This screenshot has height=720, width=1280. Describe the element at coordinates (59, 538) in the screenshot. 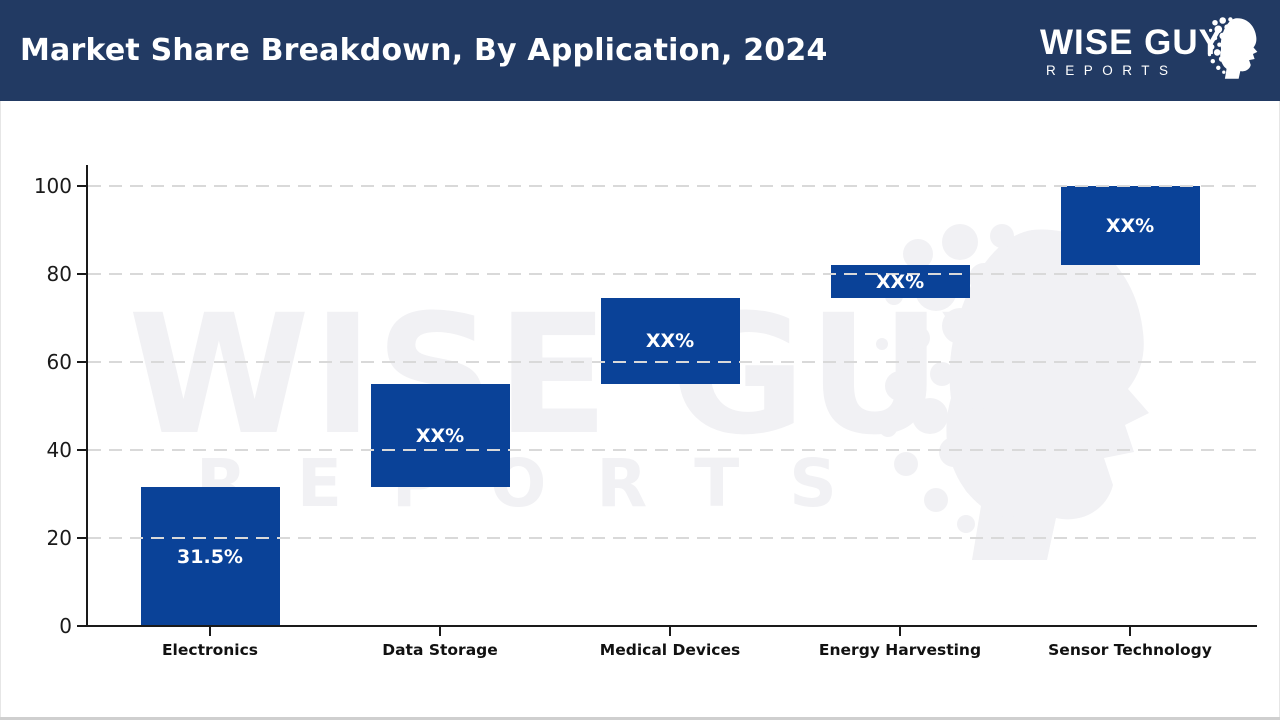

I see `y-tick-label: 20` at that location.